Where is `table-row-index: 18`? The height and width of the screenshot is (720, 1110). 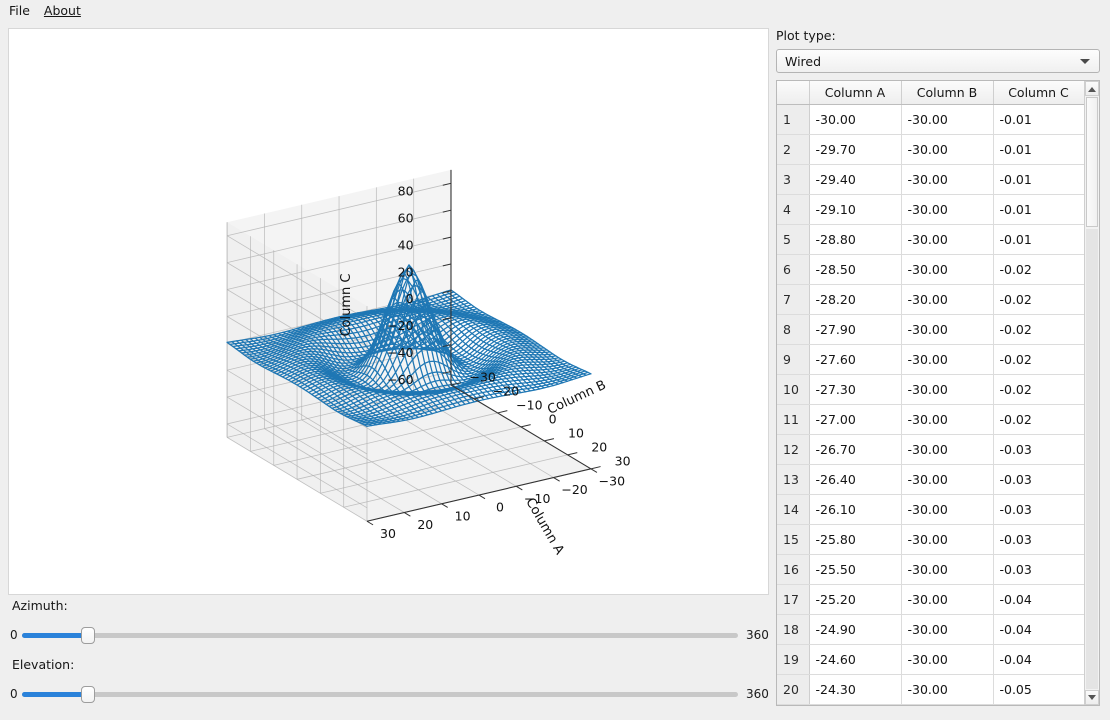 table-row-index: 18 is located at coordinates (793, 629).